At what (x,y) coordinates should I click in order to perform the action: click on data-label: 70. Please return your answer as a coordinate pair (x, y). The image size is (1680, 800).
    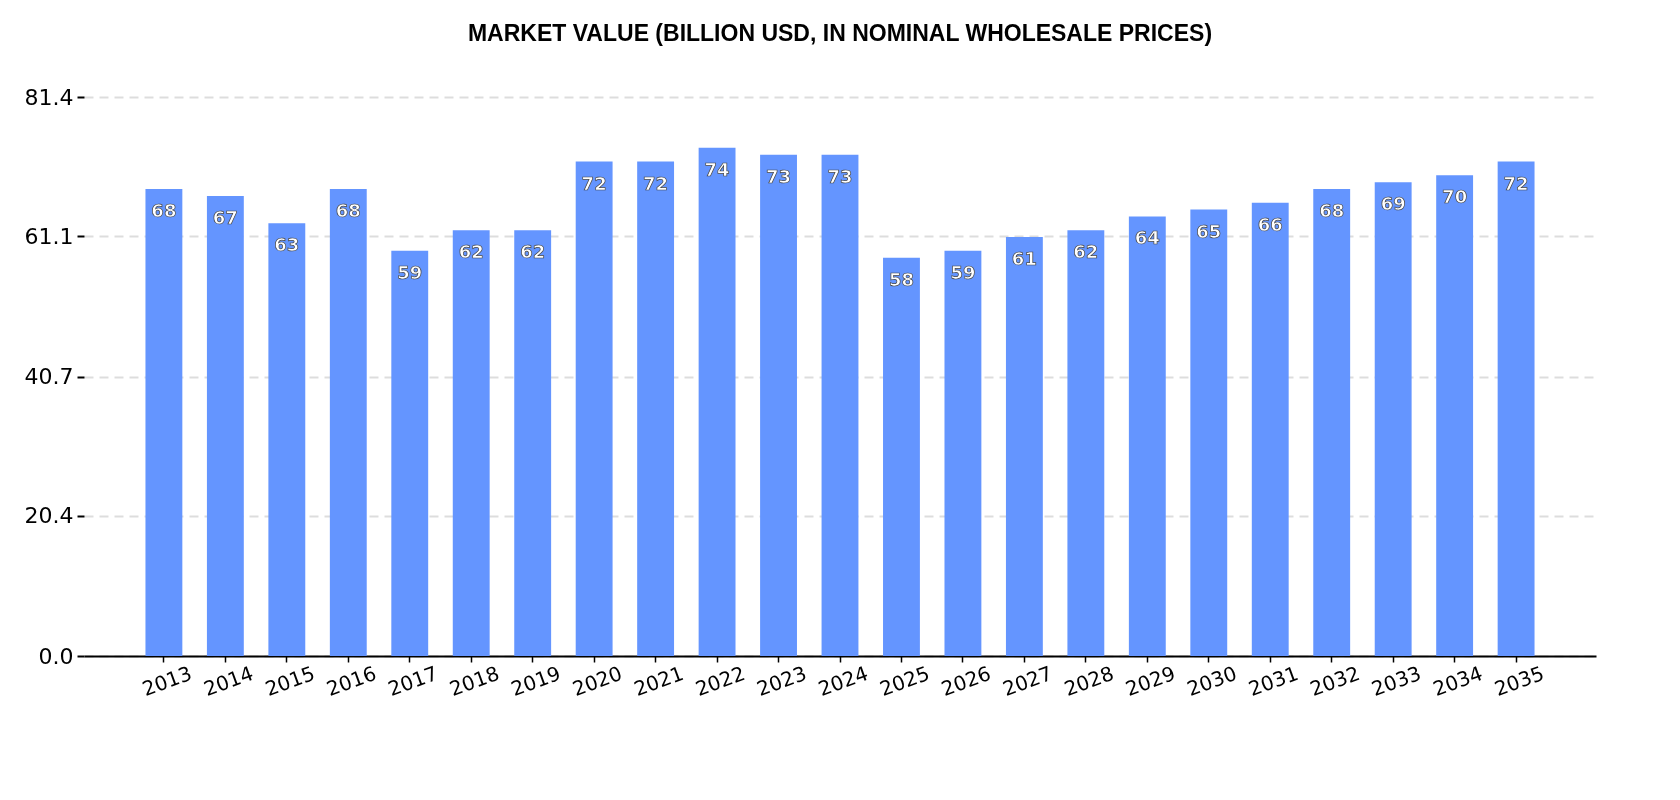
    Looking at the image, I should click on (1455, 197).